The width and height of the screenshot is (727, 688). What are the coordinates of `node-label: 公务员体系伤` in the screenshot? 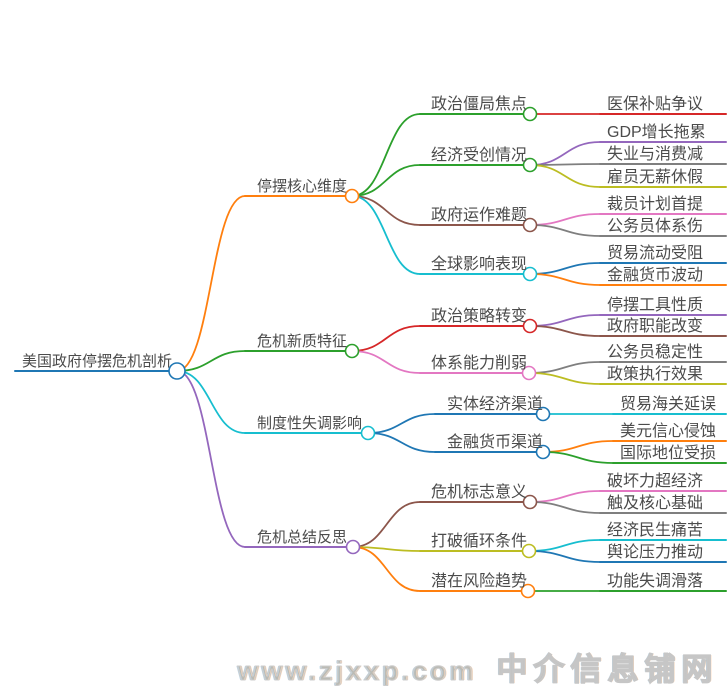 It's located at (655, 226).